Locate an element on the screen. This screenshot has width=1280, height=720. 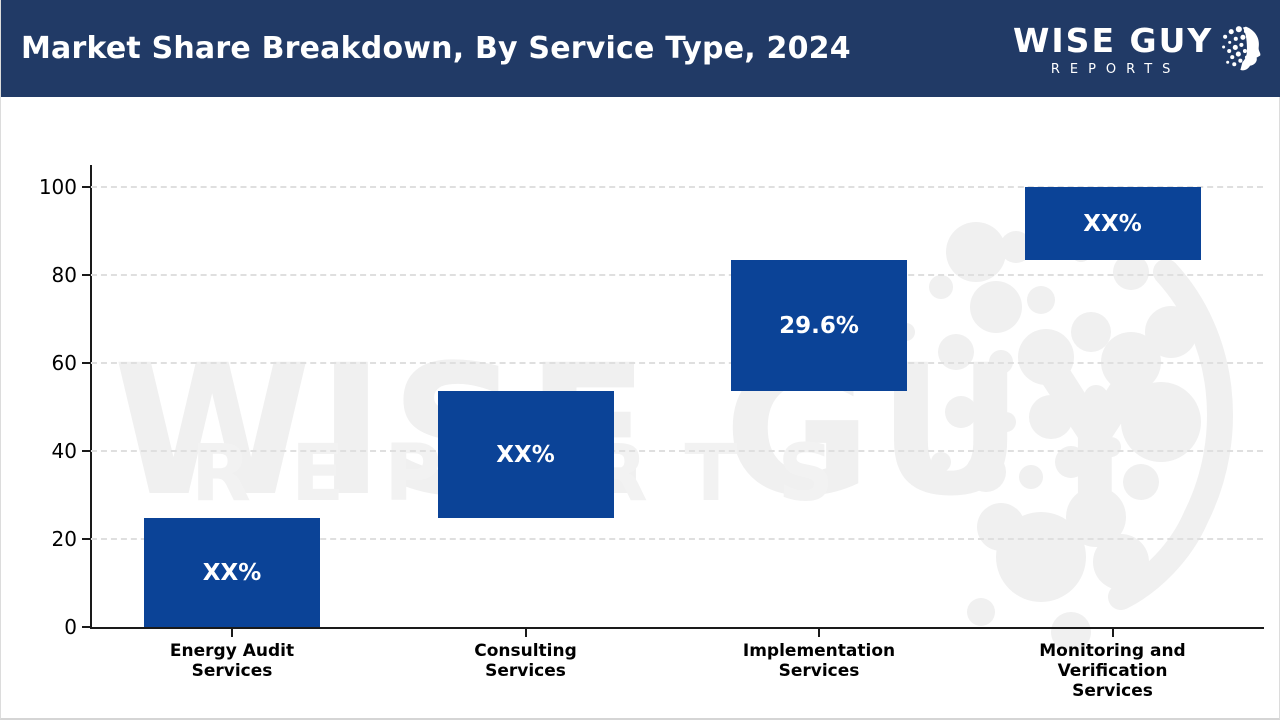
x-category-label-line: Verification is located at coordinates (1112, 671).